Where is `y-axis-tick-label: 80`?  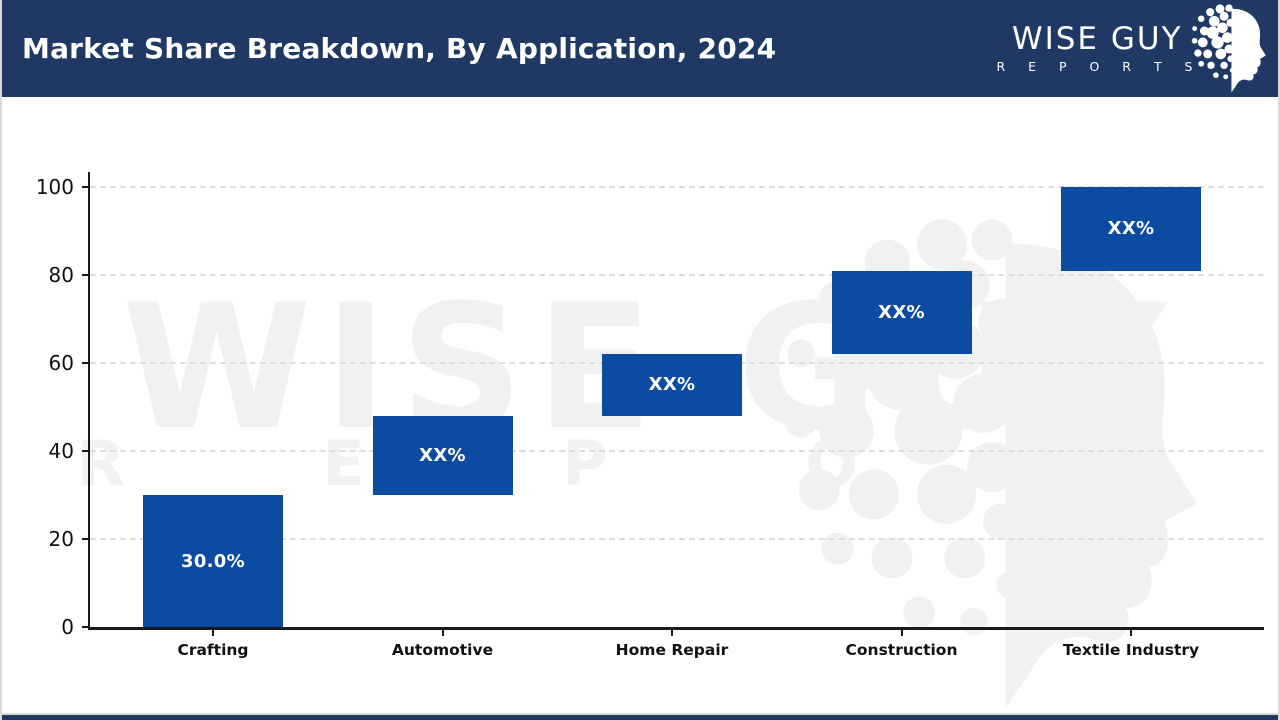
y-axis-tick-label: 80 is located at coordinates (61, 275).